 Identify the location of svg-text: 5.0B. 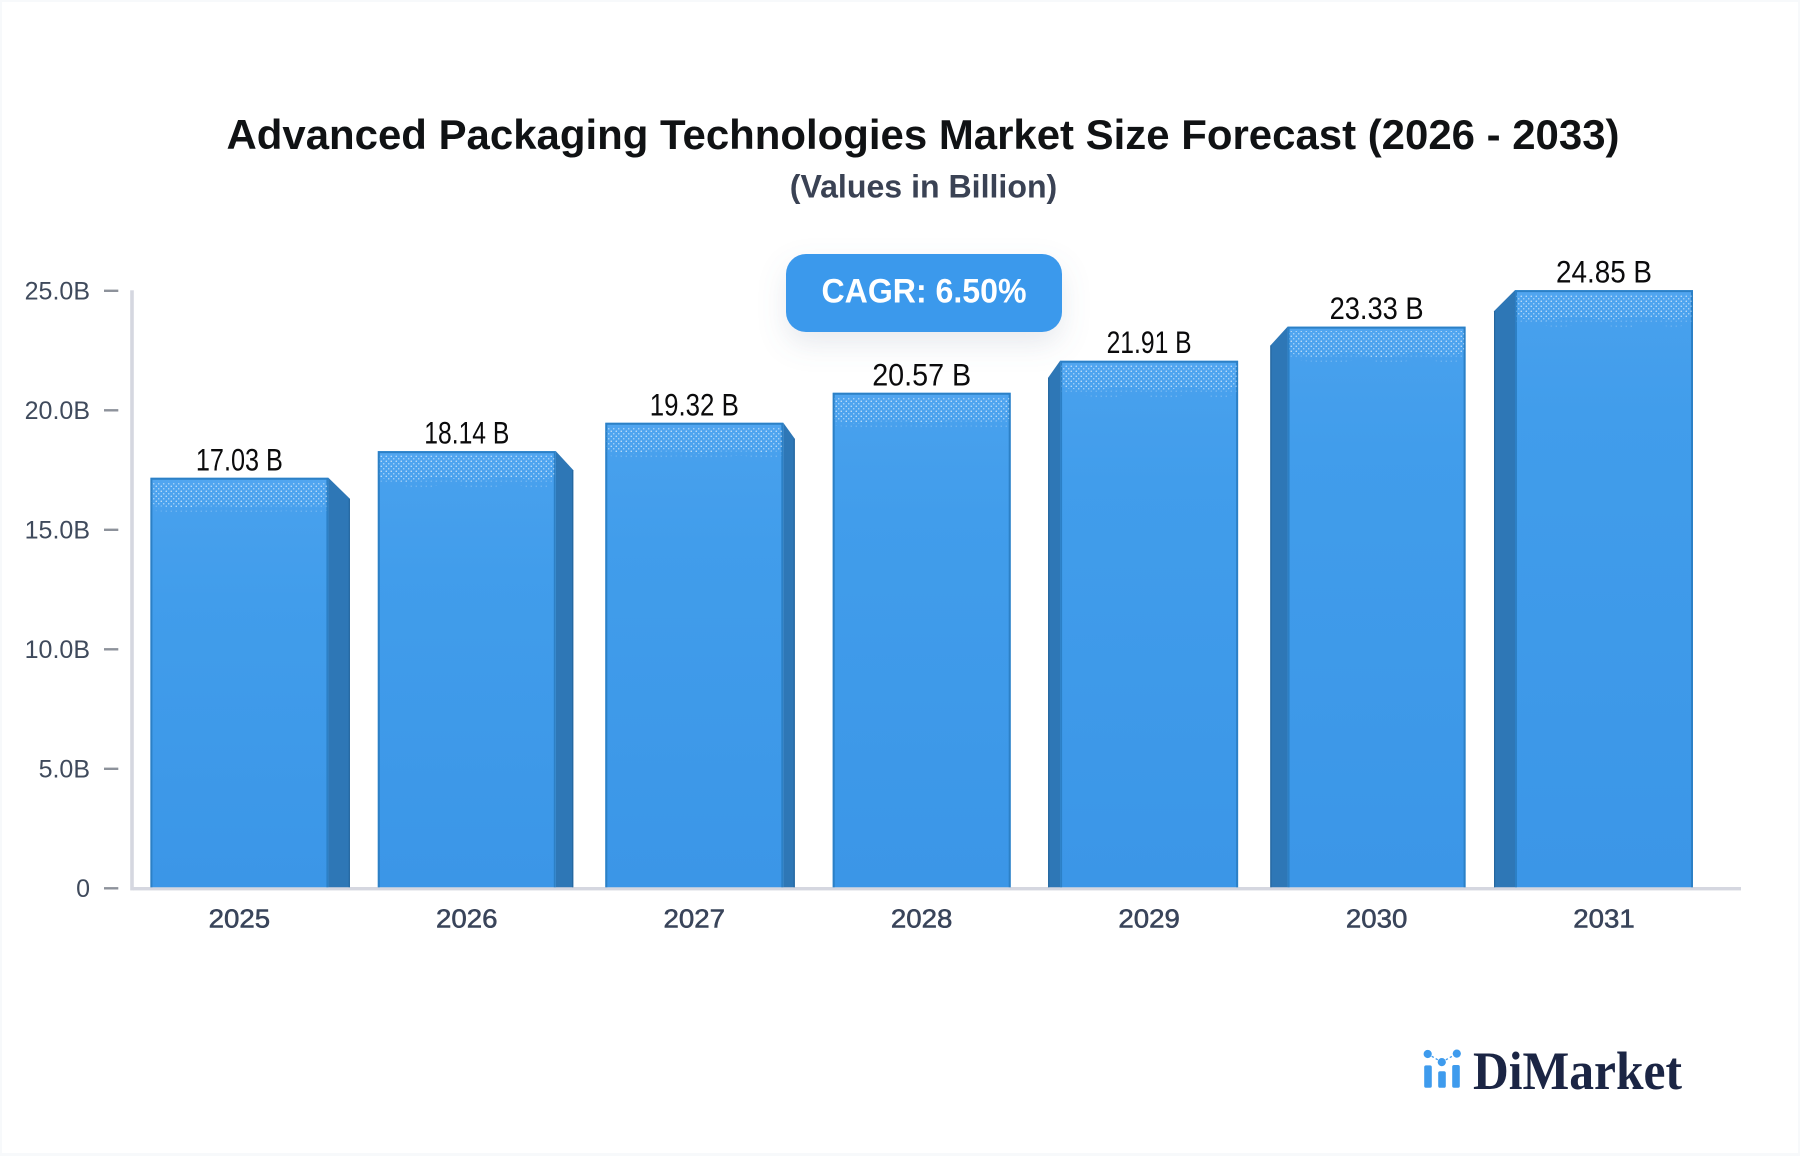
(64, 770).